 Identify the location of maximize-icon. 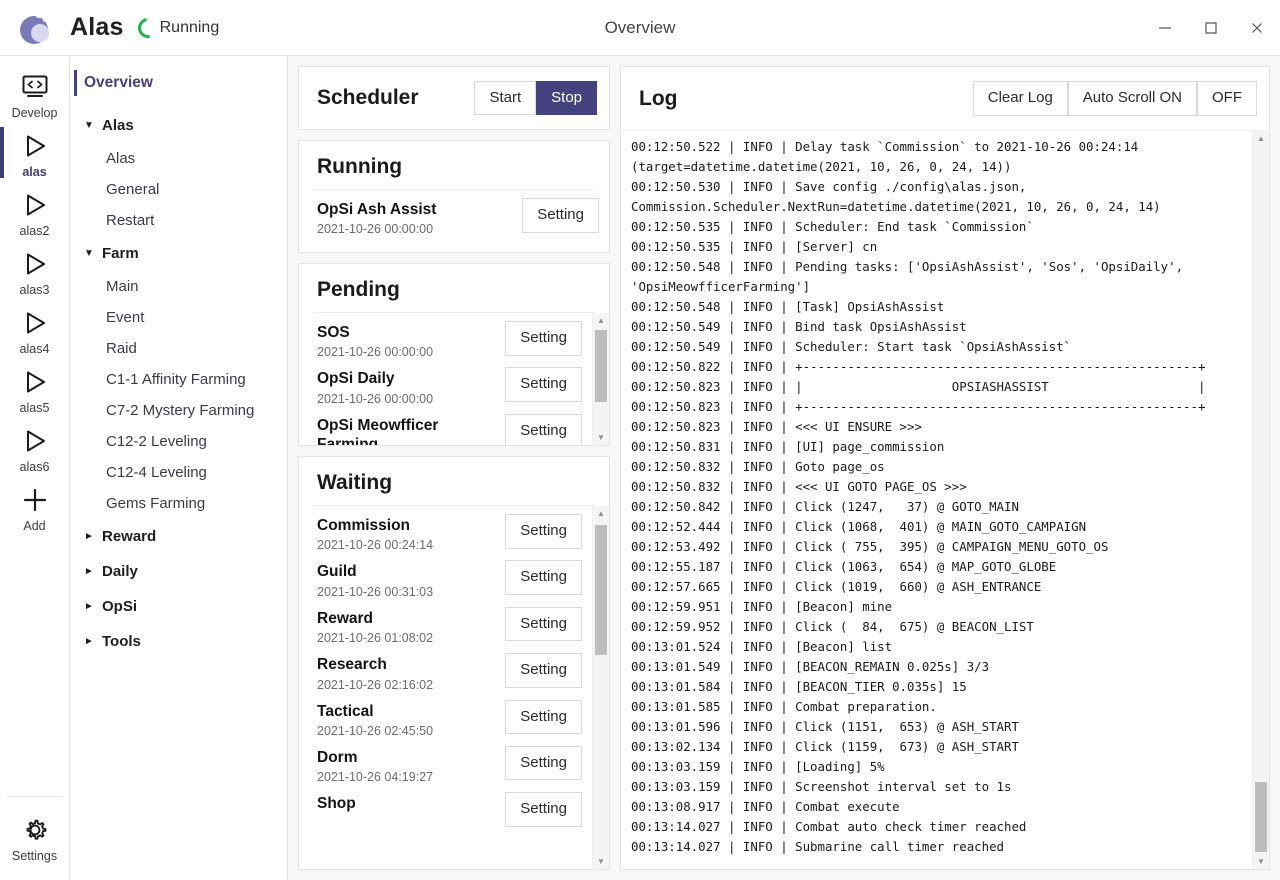
(1211, 27).